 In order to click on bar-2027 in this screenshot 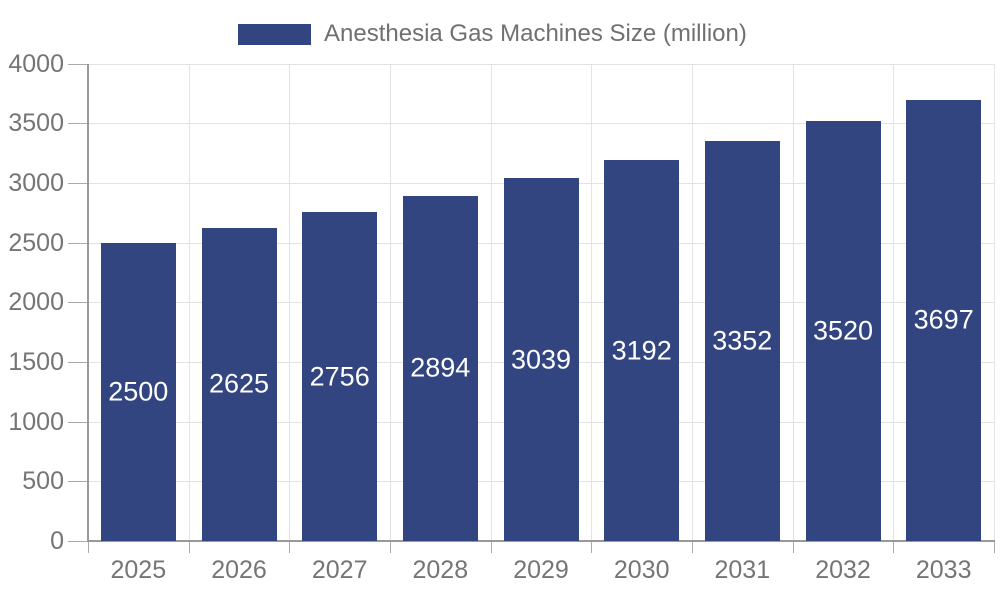, I will do `click(340, 376)`.